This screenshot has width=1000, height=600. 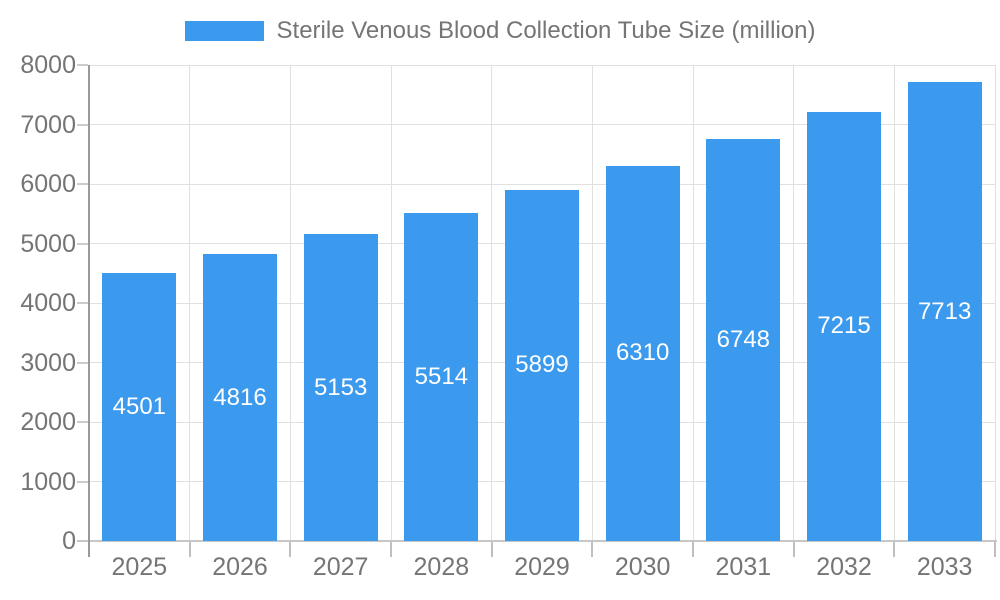 What do you see at coordinates (48, 65) in the screenshot?
I see `y-axis-label: 8000` at bounding box center [48, 65].